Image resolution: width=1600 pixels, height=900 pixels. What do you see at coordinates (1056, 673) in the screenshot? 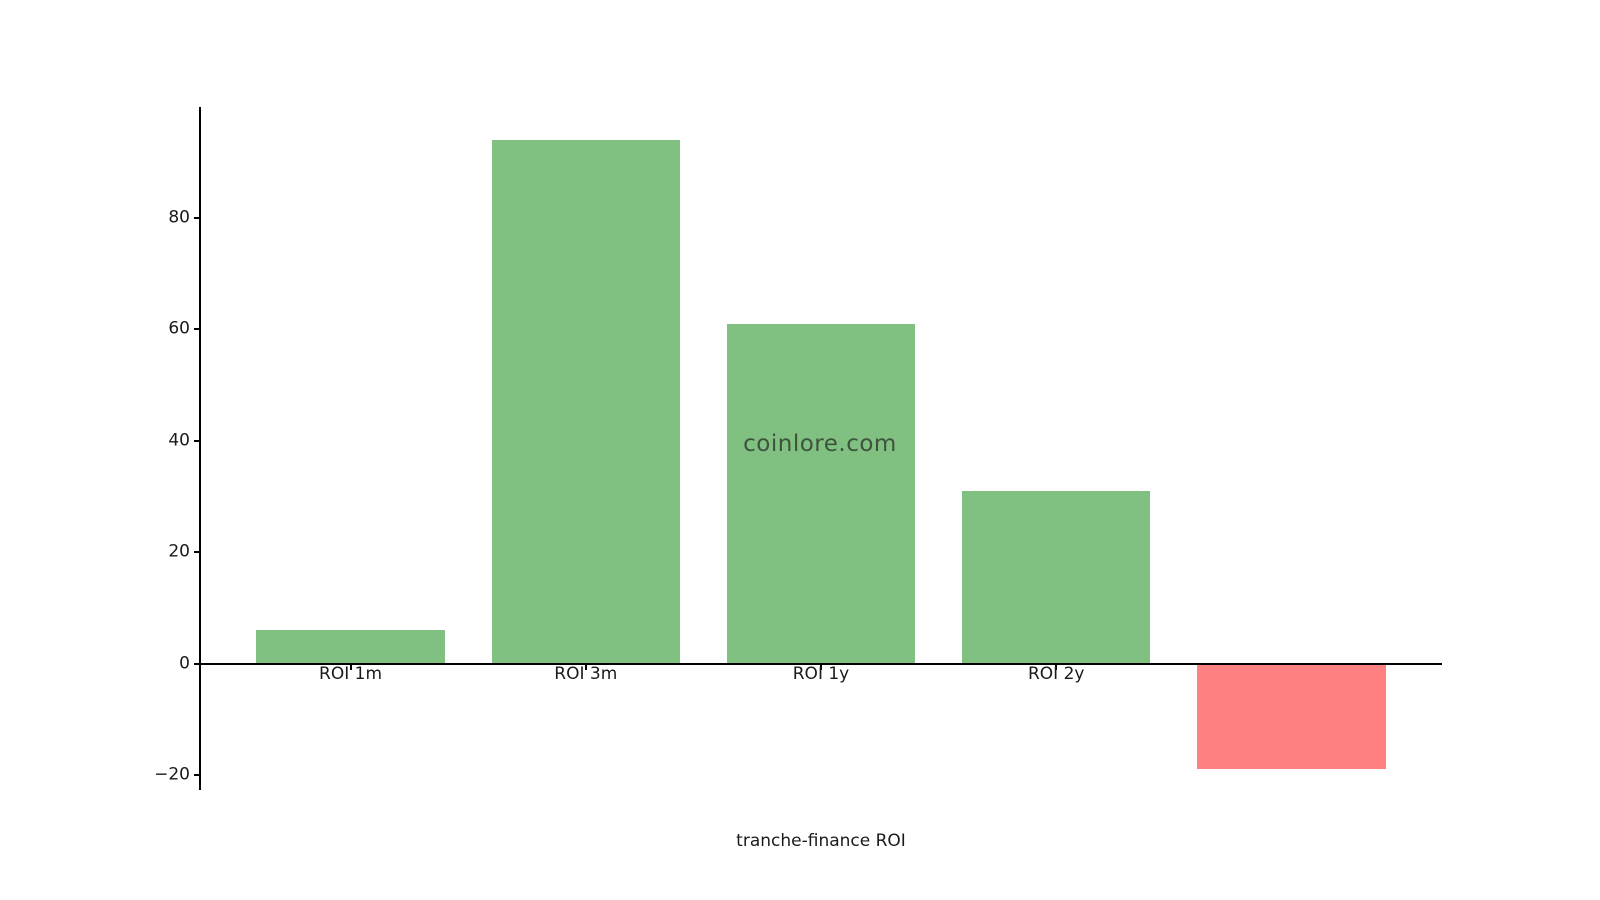
I see `x-tick-label: ROI 2y` at bounding box center [1056, 673].